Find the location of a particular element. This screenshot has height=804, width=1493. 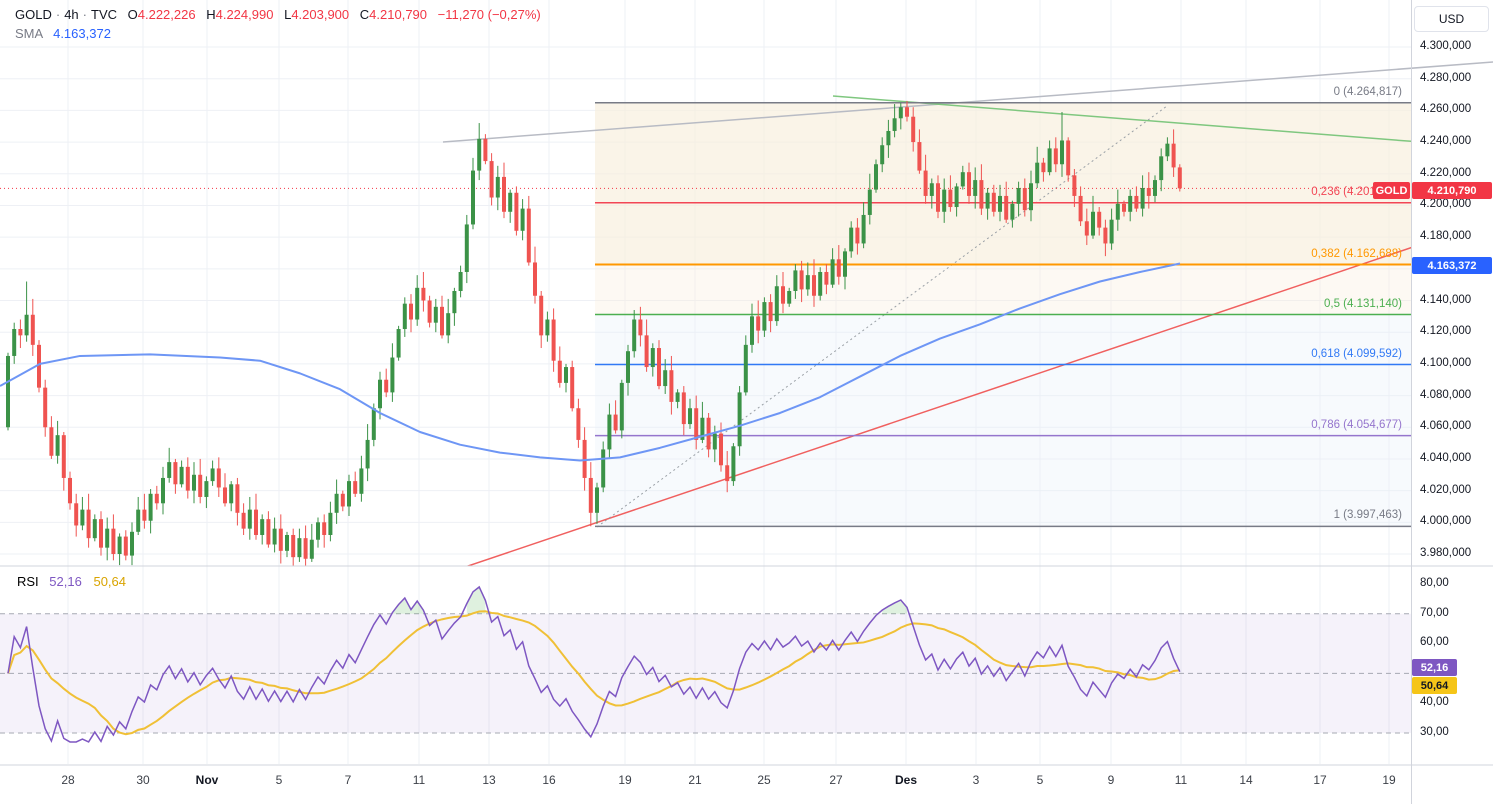

sma-value-badge: 4.163,372 is located at coordinates (1452, 265).